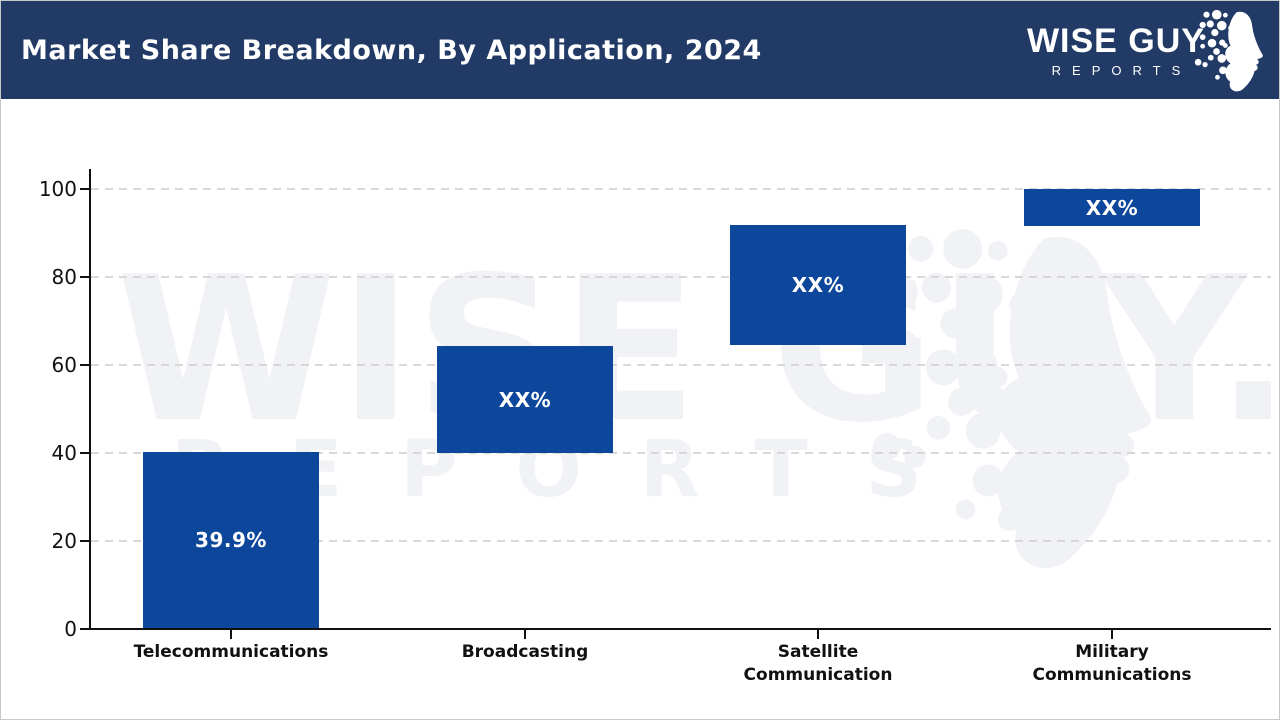 This screenshot has width=1280, height=720. I want to click on bar-value-label: 39.9%, so click(231, 540).